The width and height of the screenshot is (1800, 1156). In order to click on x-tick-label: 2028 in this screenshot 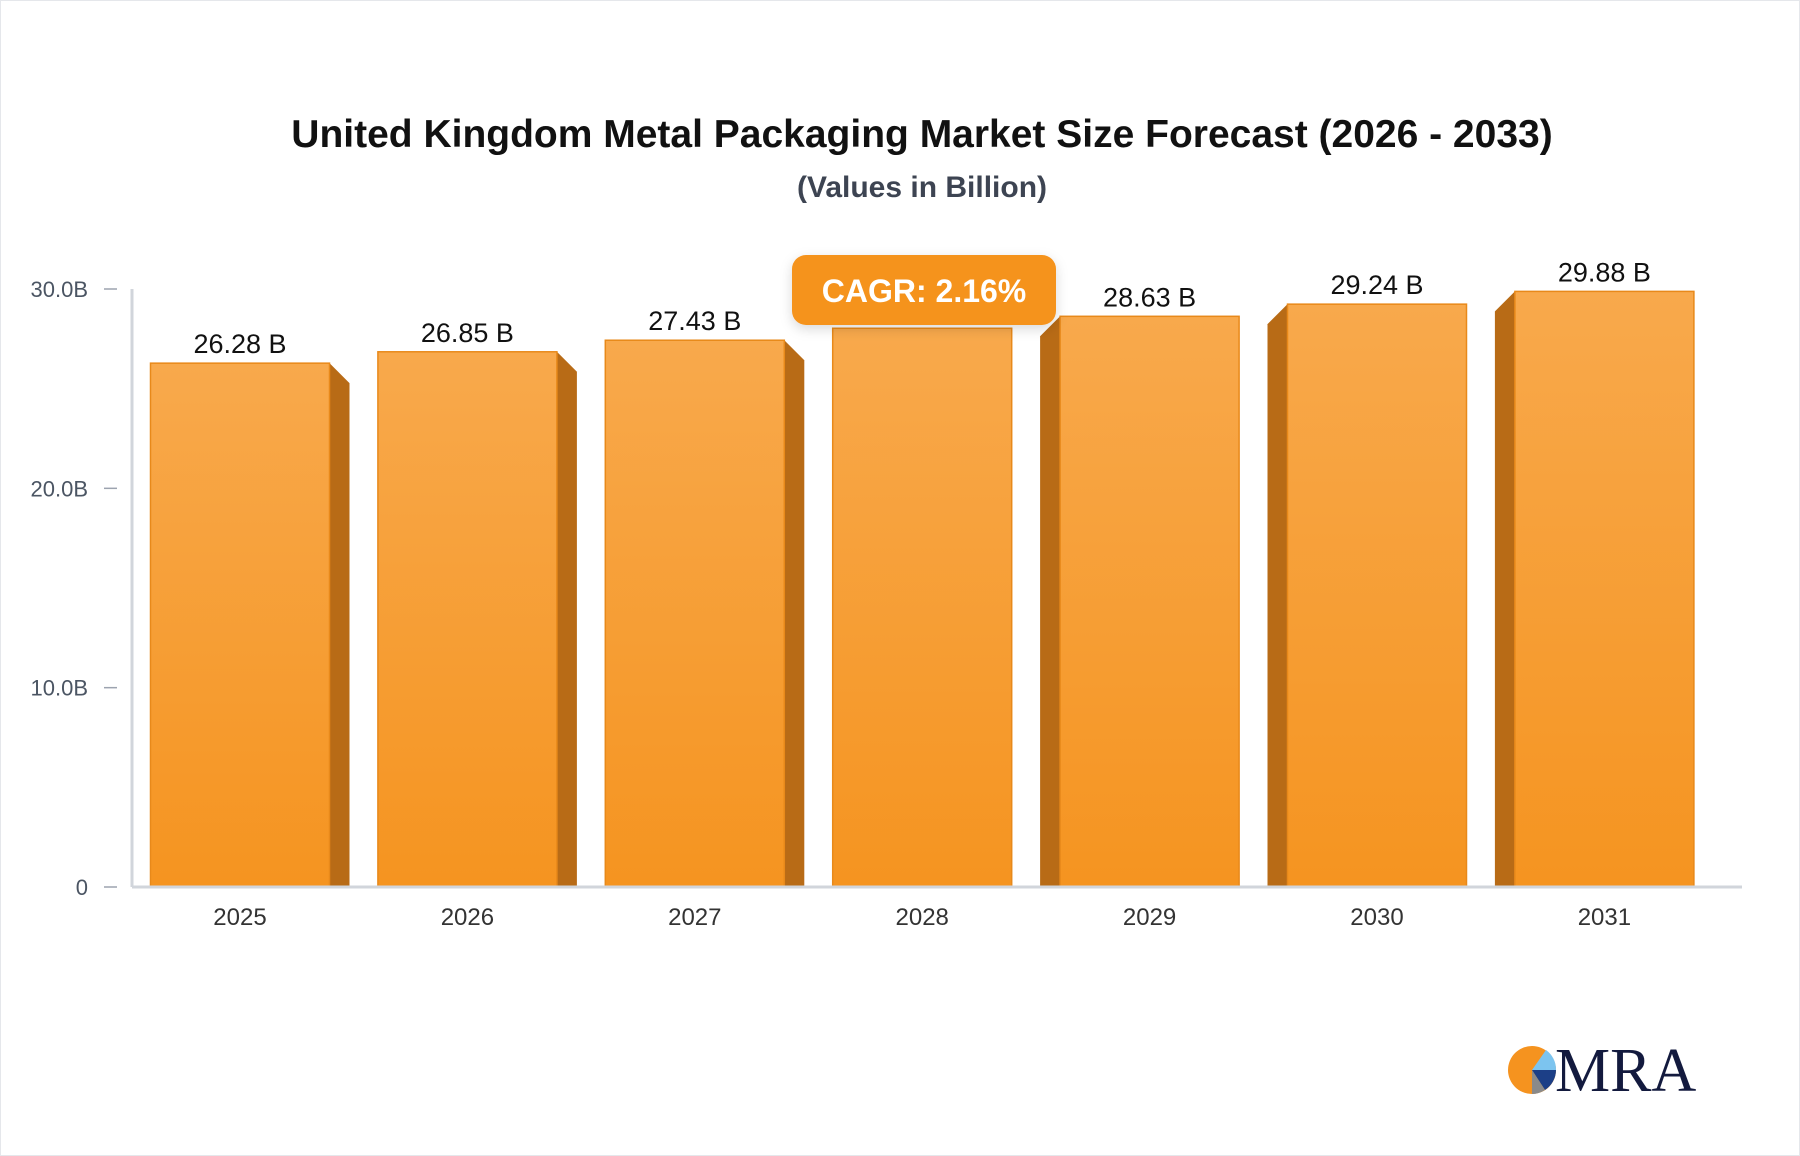, I will do `click(922, 917)`.